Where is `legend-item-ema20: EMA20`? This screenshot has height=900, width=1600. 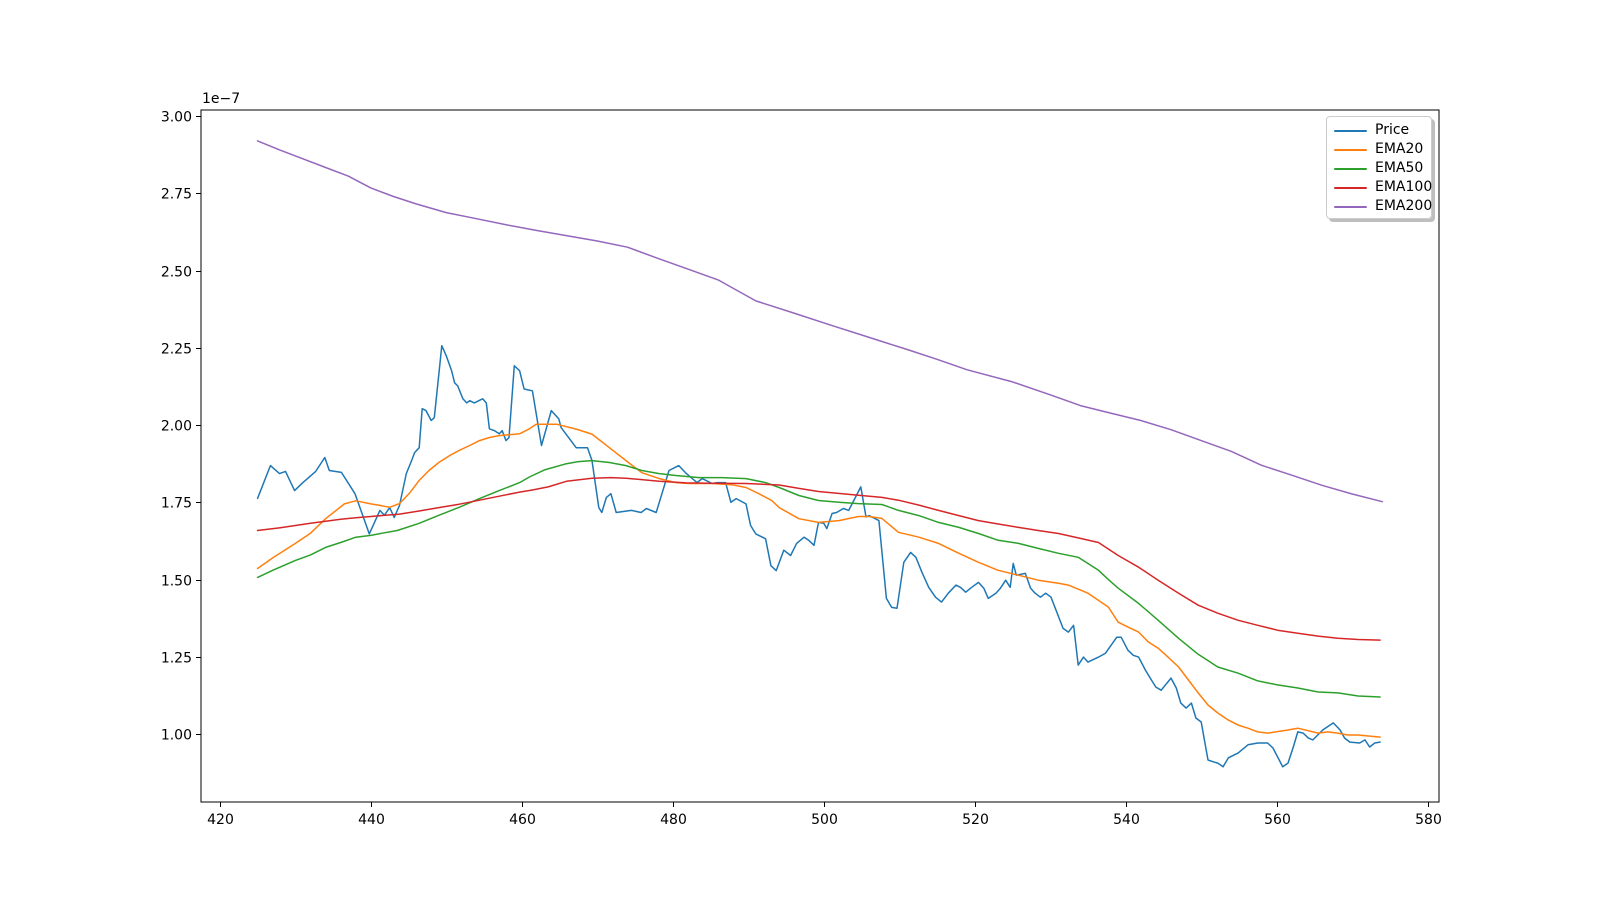
legend-item-ema20: EMA20 is located at coordinates (1380, 149).